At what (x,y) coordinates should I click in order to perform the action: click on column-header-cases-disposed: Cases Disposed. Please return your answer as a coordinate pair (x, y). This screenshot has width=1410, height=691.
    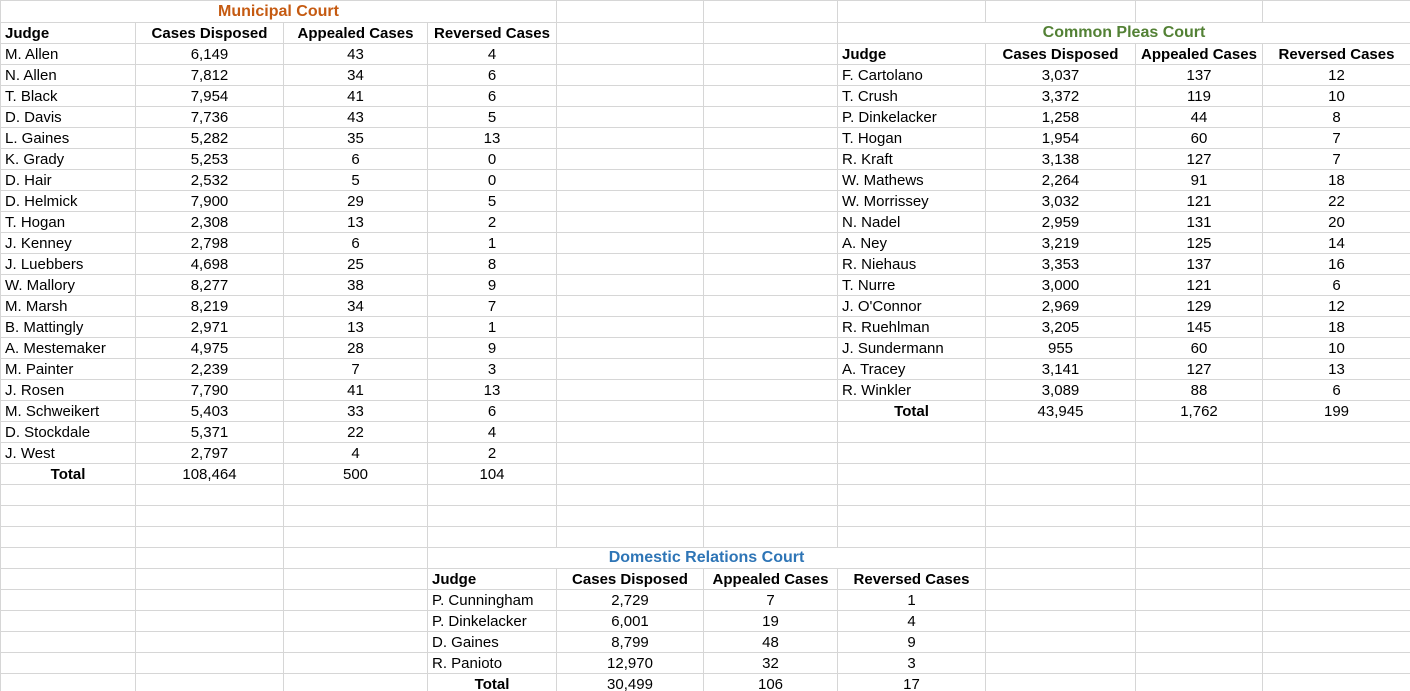
    Looking at the image, I should click on (630, 579).